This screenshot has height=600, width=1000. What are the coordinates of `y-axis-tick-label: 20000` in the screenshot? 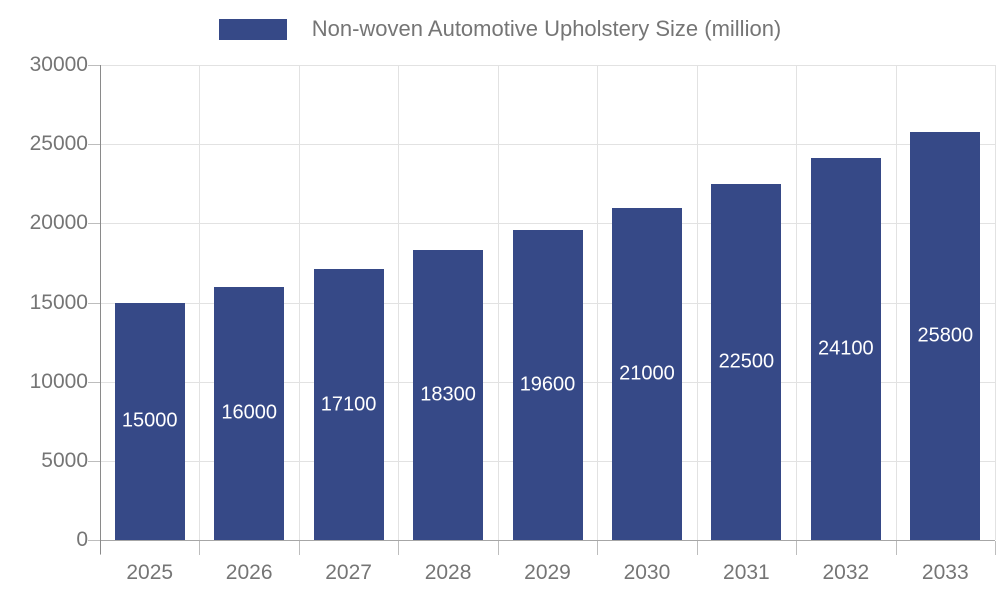 It's located at (58, 223).